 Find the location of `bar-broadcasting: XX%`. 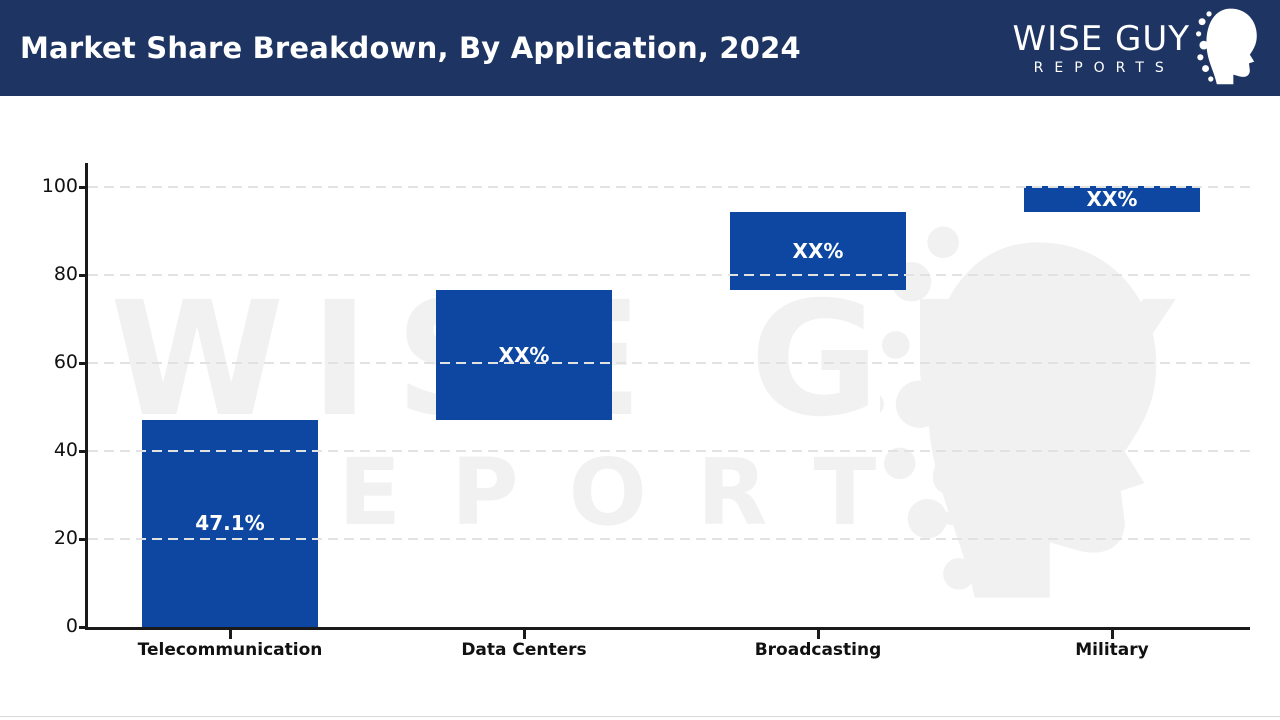

bar-broadcasting: XX% is located at coordinates (818, 251).